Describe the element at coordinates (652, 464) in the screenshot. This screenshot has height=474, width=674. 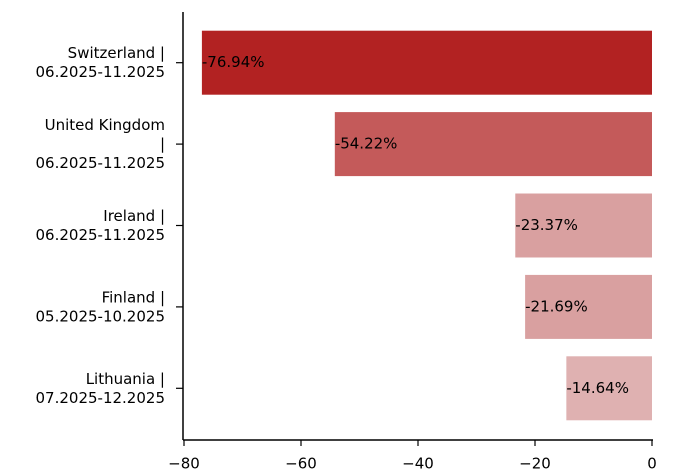
I see `x-tick-label: 0` at that location.